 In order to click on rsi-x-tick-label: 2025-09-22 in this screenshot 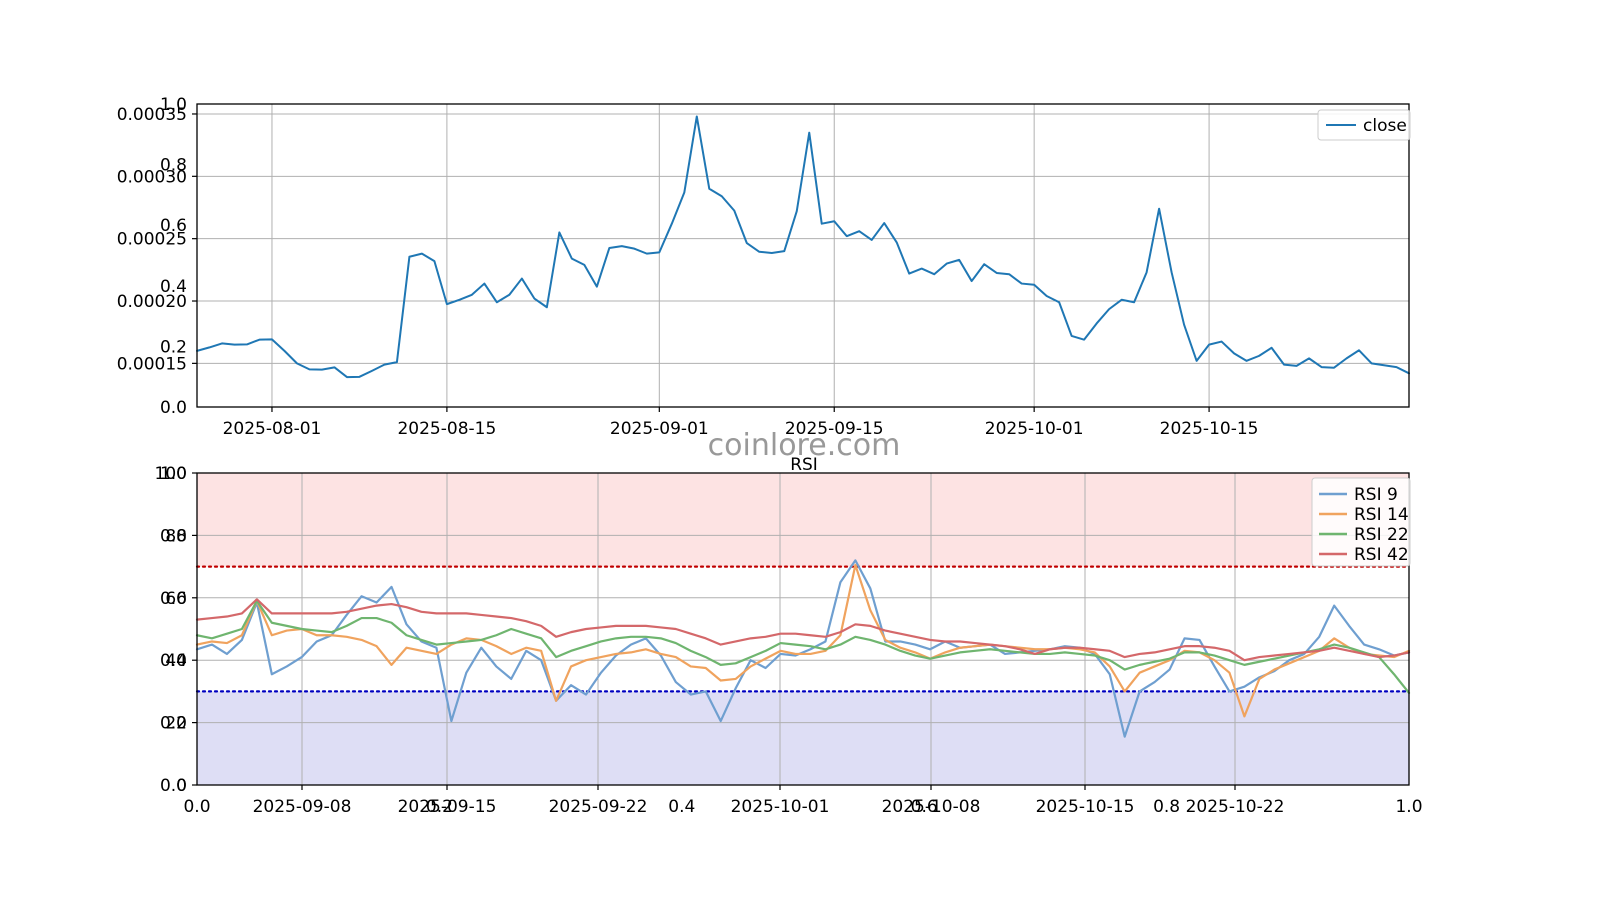, I will do `click(598, 807)`.